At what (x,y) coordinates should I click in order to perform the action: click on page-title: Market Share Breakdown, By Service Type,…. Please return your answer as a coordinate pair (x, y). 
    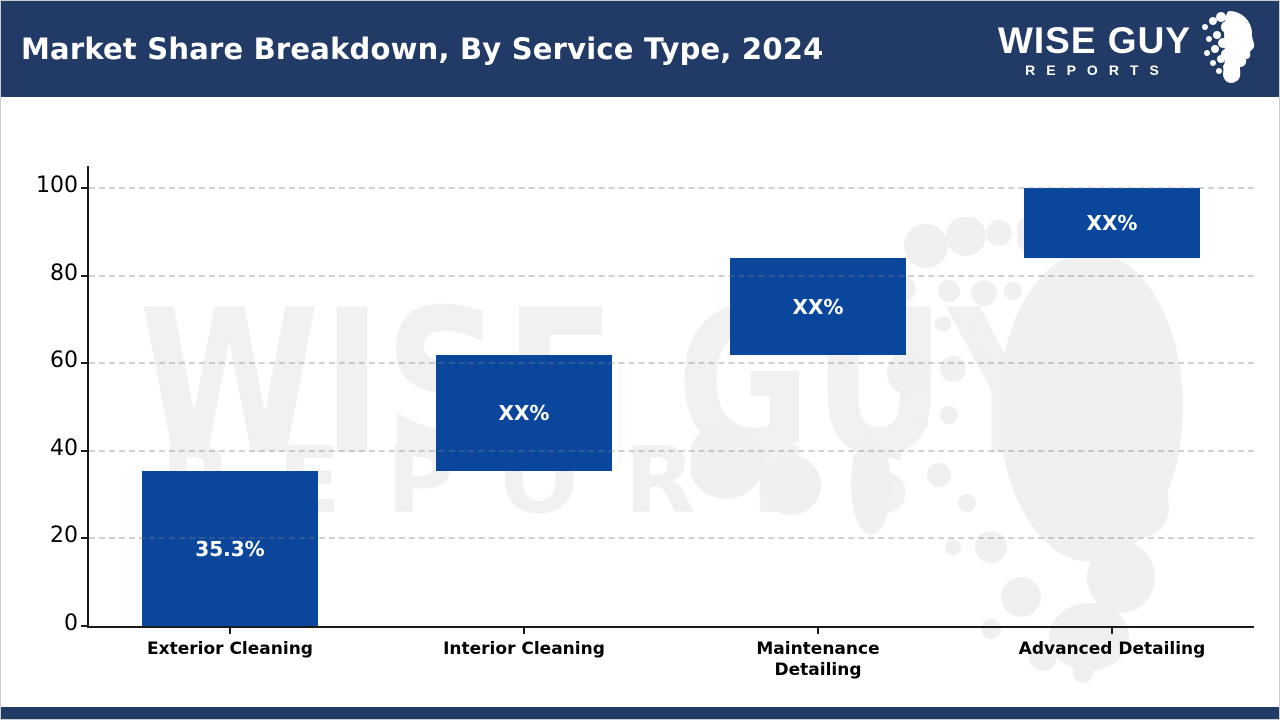
    Looking at the image, I should click on (422, 49).